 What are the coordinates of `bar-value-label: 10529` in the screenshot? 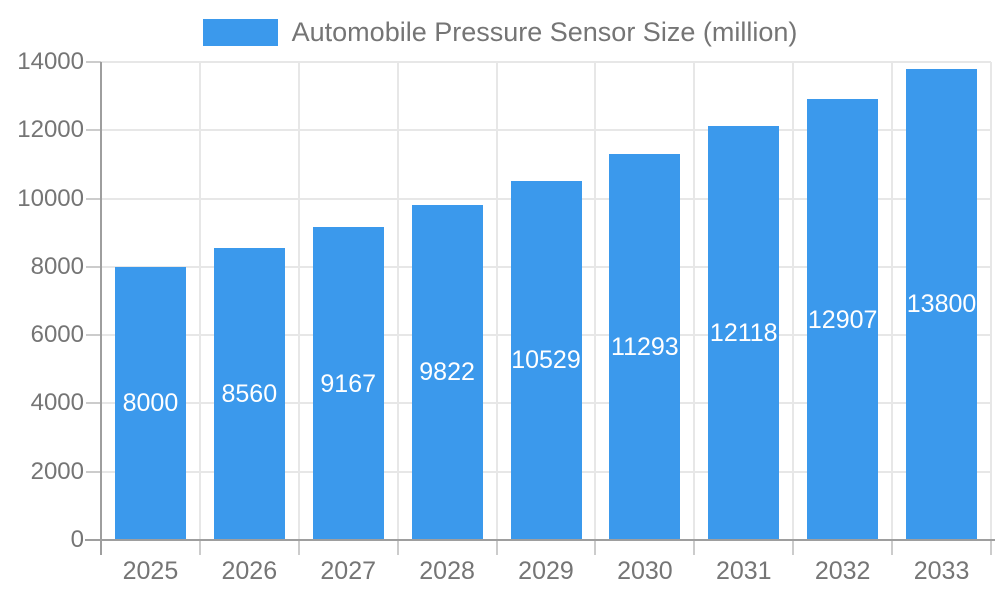 It's located at (546, 360).